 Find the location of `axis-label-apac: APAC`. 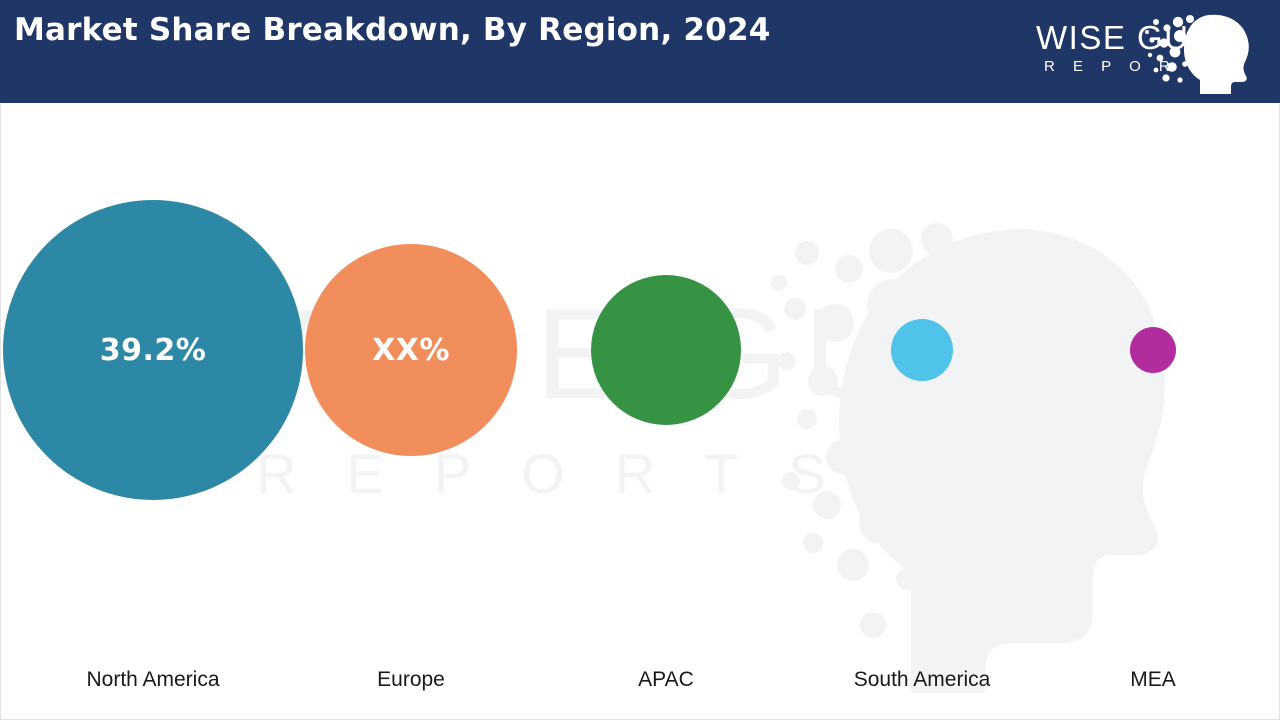

axis-label-apac: APAC is located at coordinates (666, 679).